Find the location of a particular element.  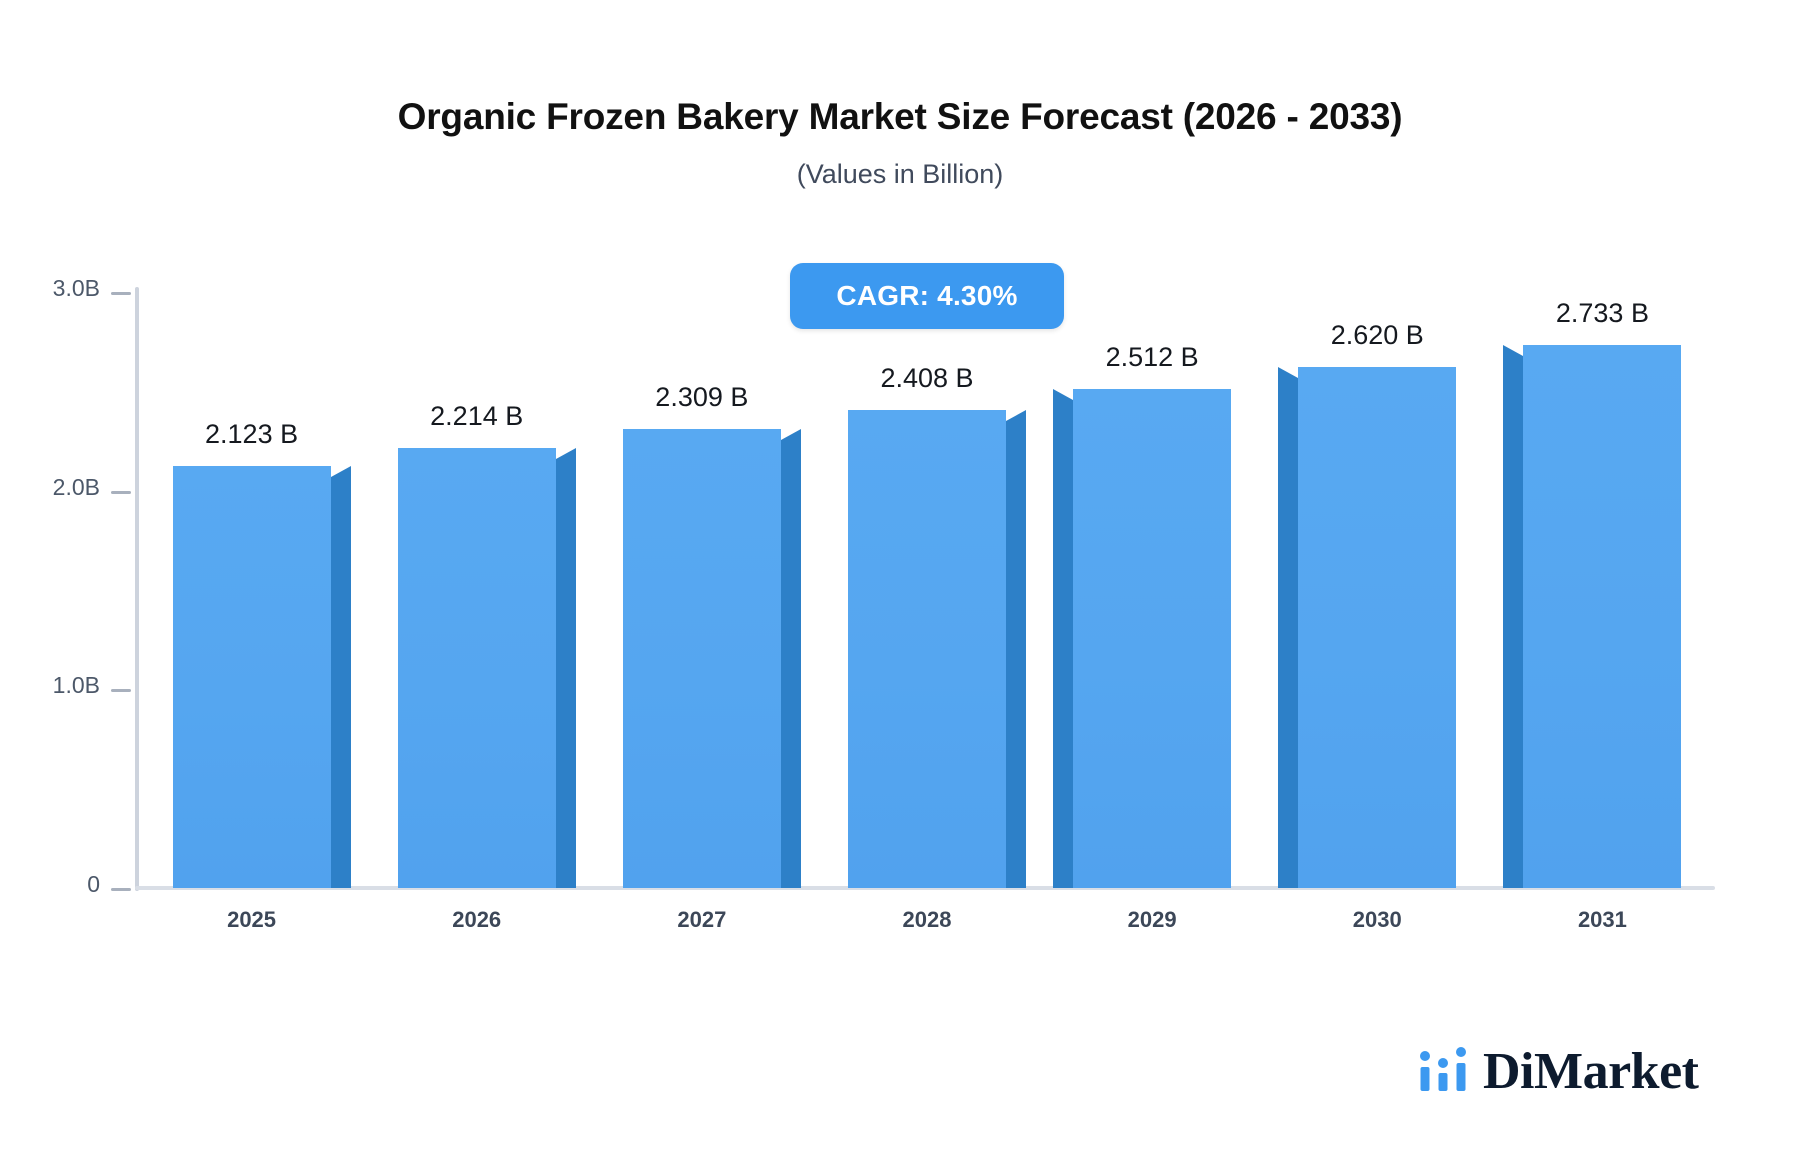

bar-value-label: 2.408 B is located at coordinates (927, 377).